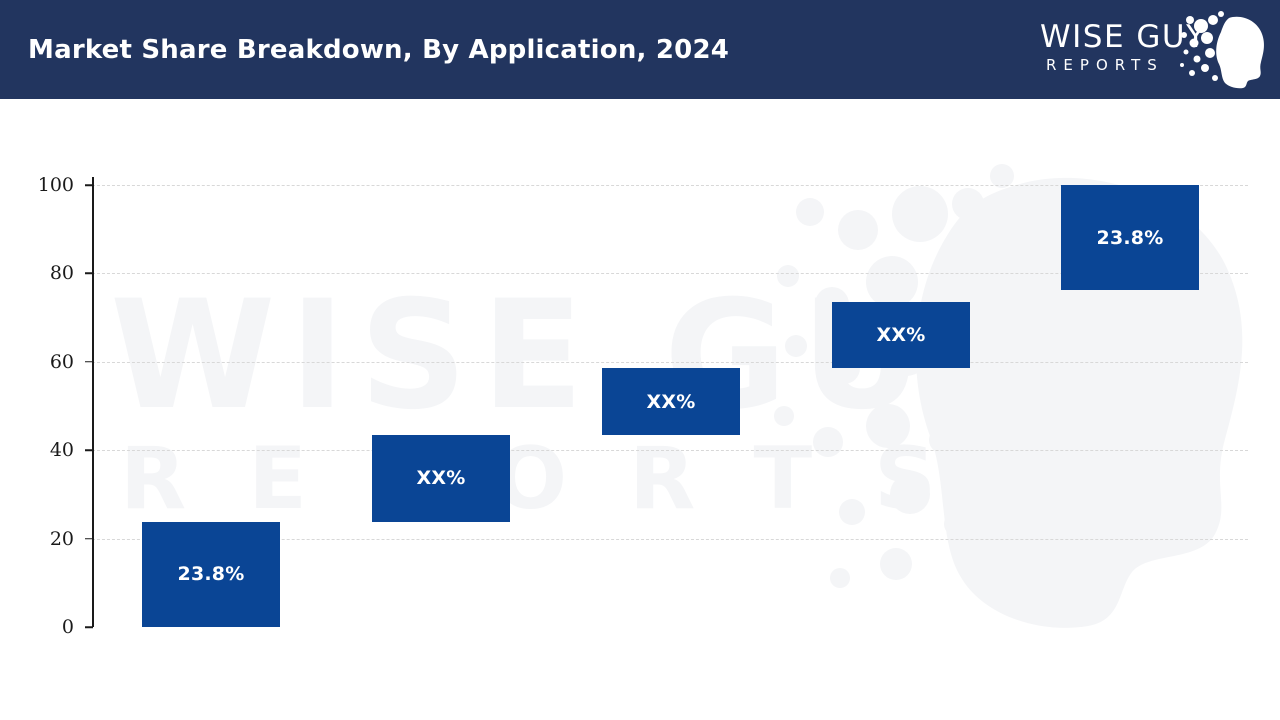 The width and height of the screenshot is (1280, 720). Describe the element at coordinates (61, 361) in the screenshot. I see `y-tick-label-60: 60` at that location.